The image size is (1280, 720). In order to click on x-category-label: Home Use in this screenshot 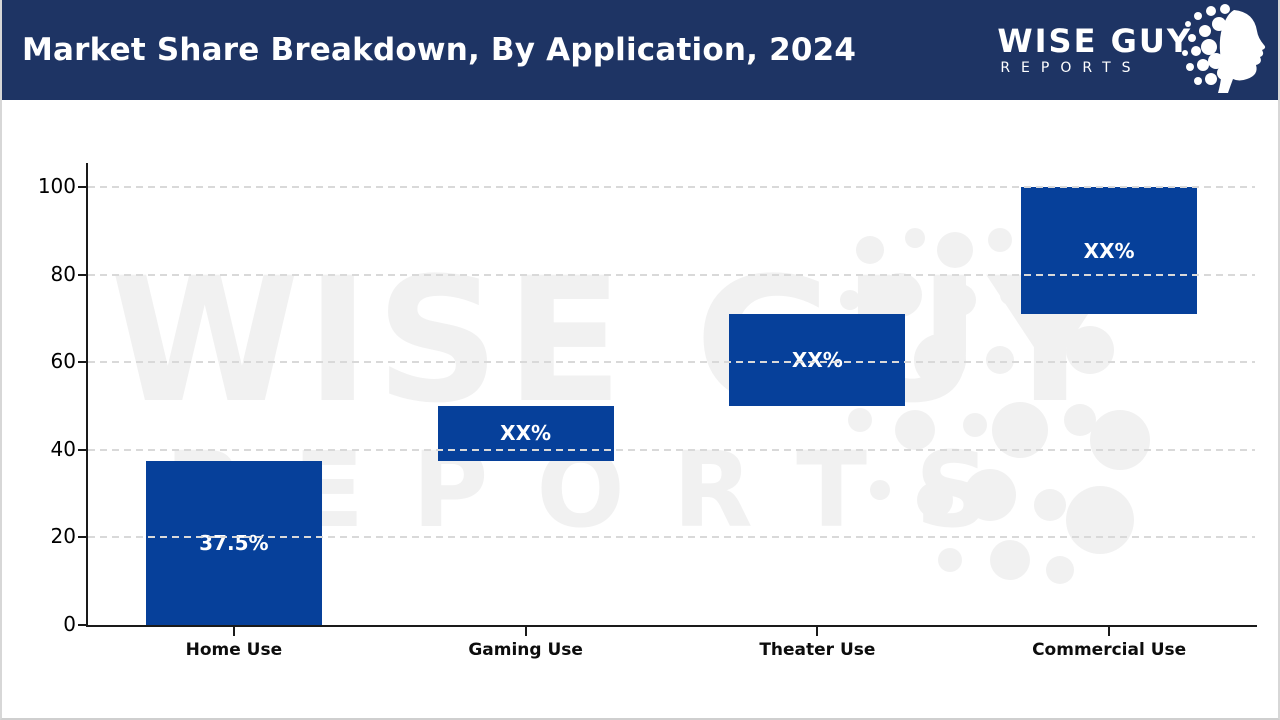, I will do `click(234, 650)`.